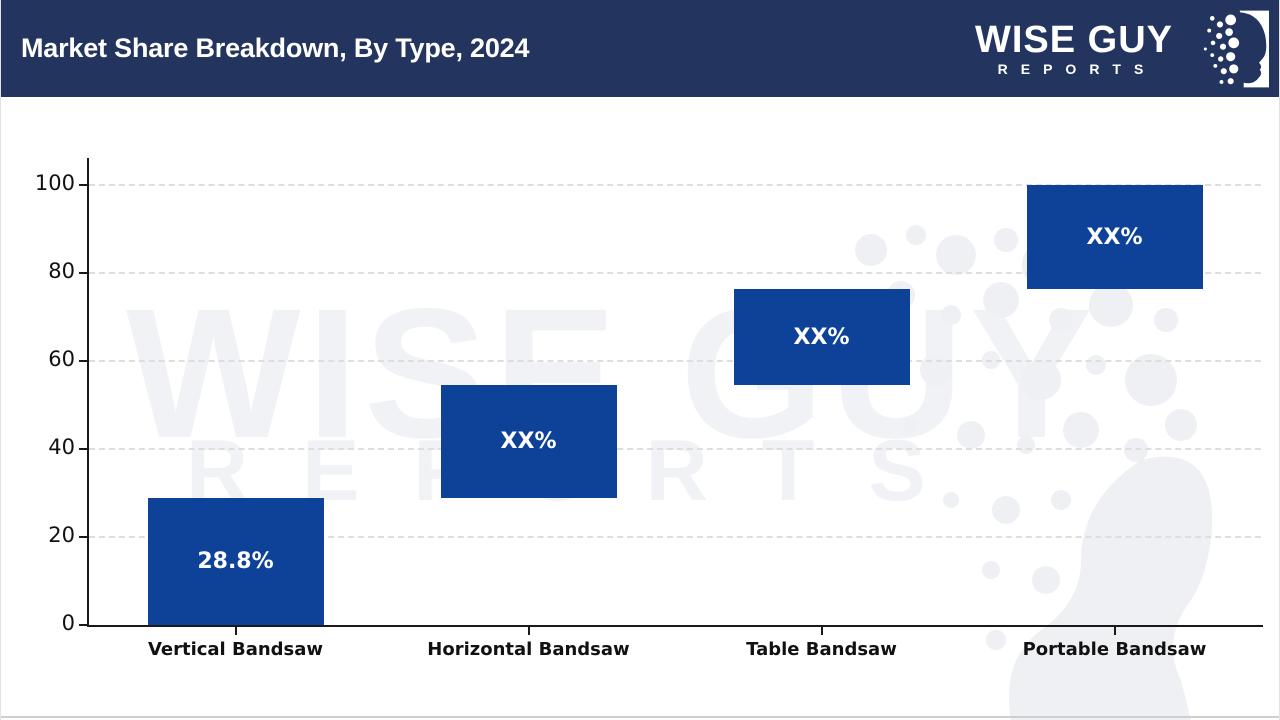 This screenshot has width=1280, height=720. I want to click on bar-value-label: 28.8%, so click(235, 562).